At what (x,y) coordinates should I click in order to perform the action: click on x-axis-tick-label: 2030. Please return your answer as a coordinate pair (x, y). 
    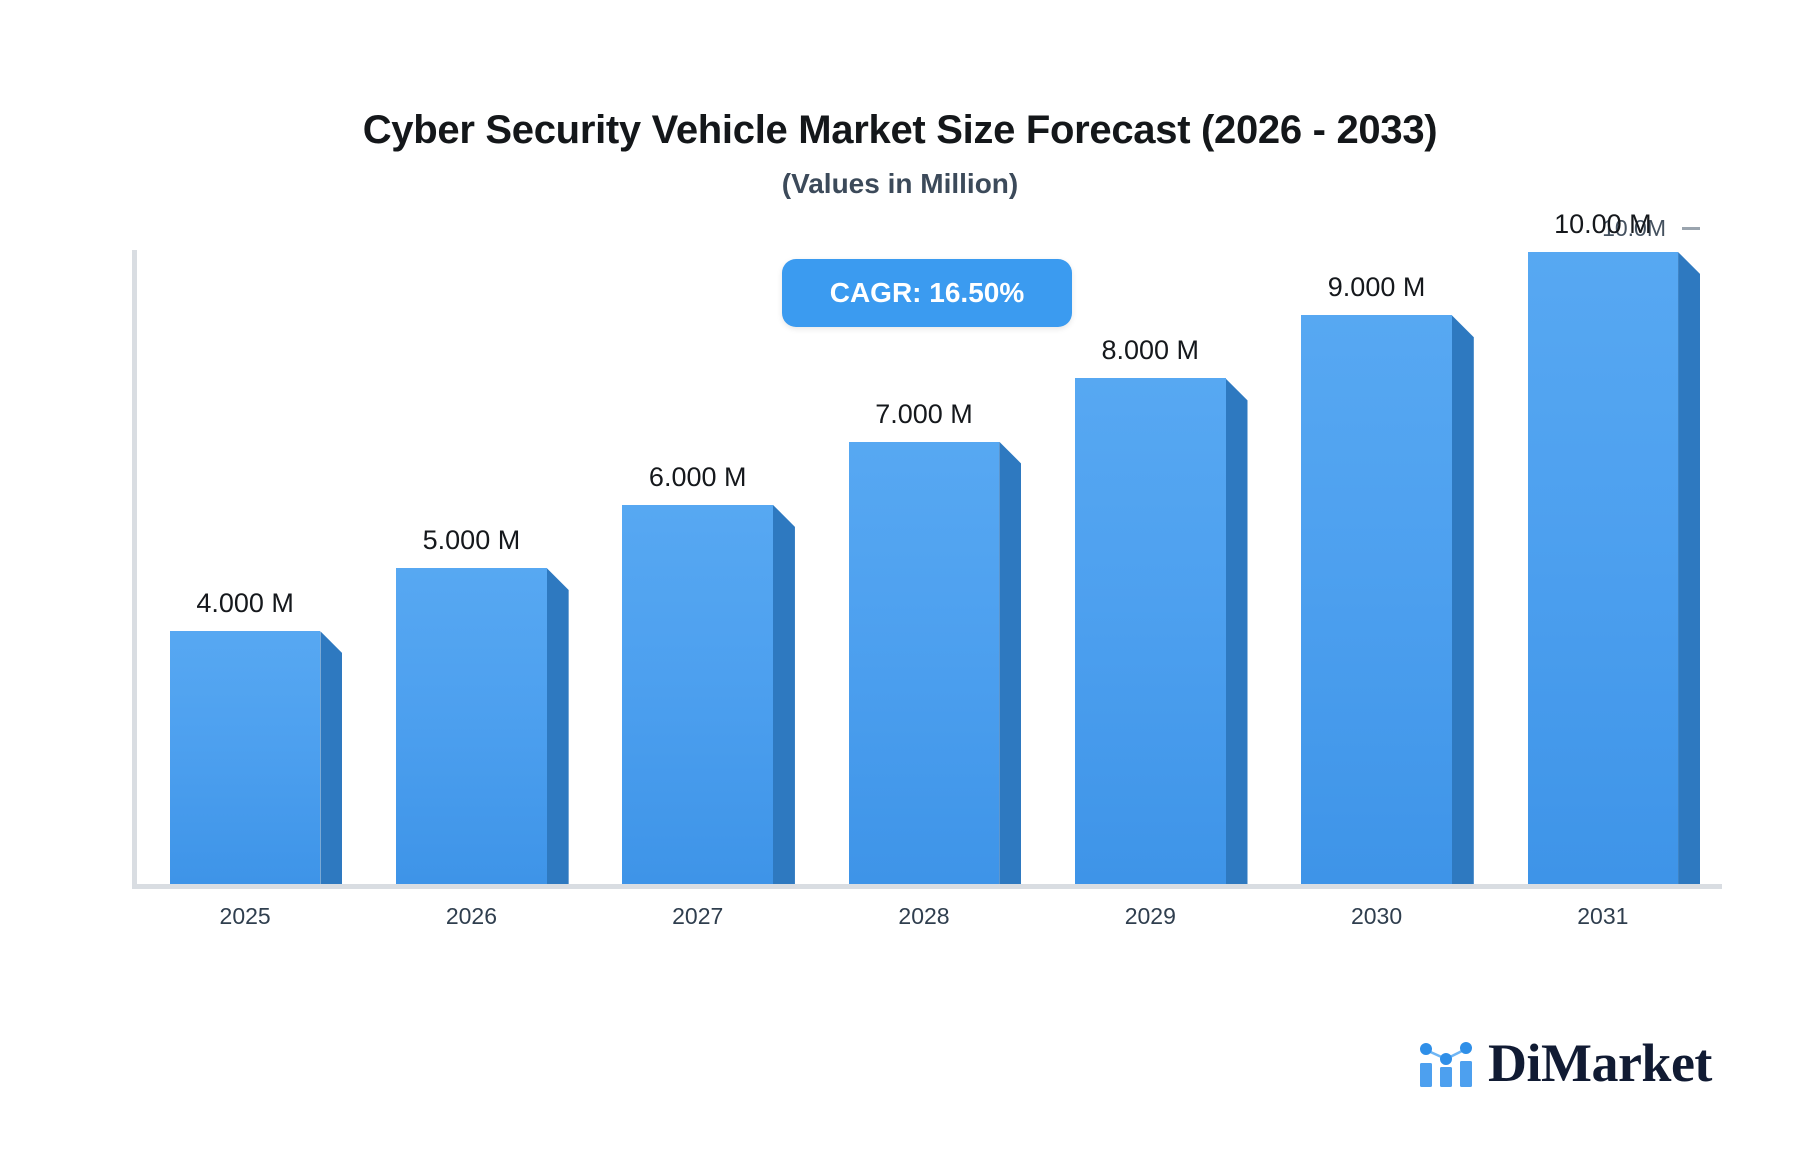
    Looking at the image, I should click on (1376, 916).